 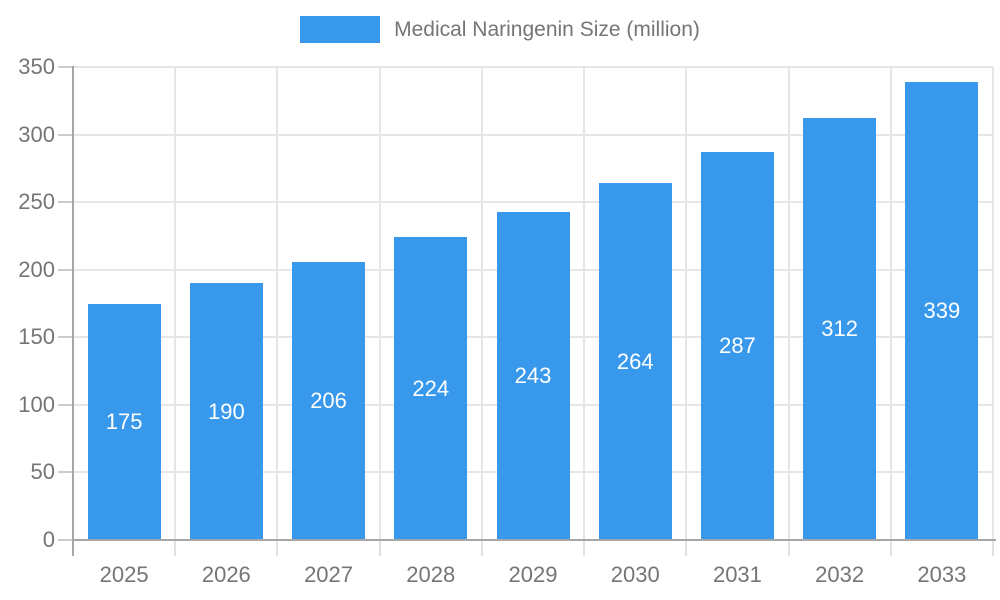 I want to click on y-tick-label: 200, so click(x=36, y=269).